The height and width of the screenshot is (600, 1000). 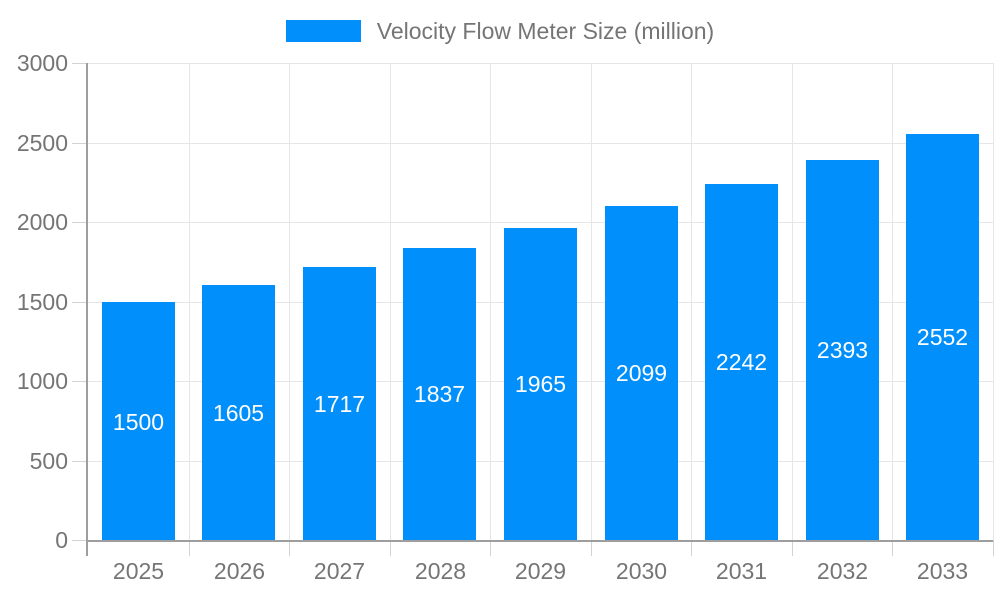 I want to click on x-axis-label: 2029, so click(x=540, y=571).